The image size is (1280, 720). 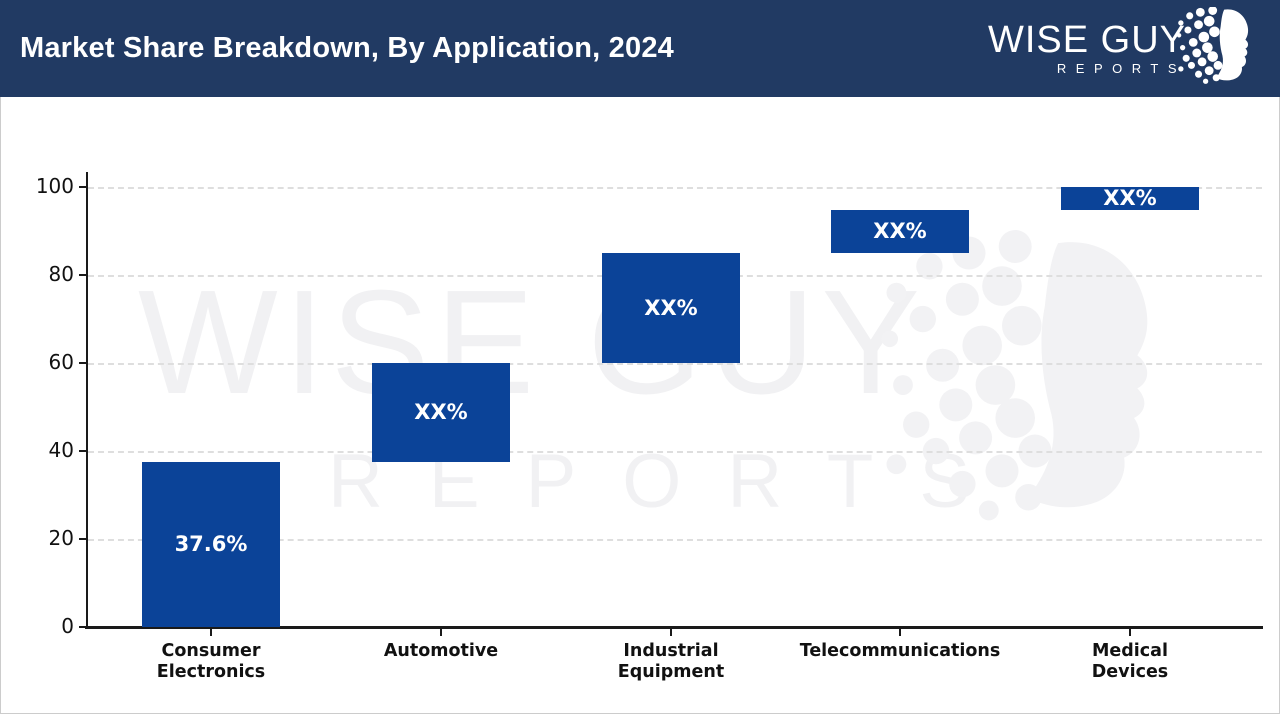 I want to click on category-label-line: Equipment, so click(x=671, y=672).